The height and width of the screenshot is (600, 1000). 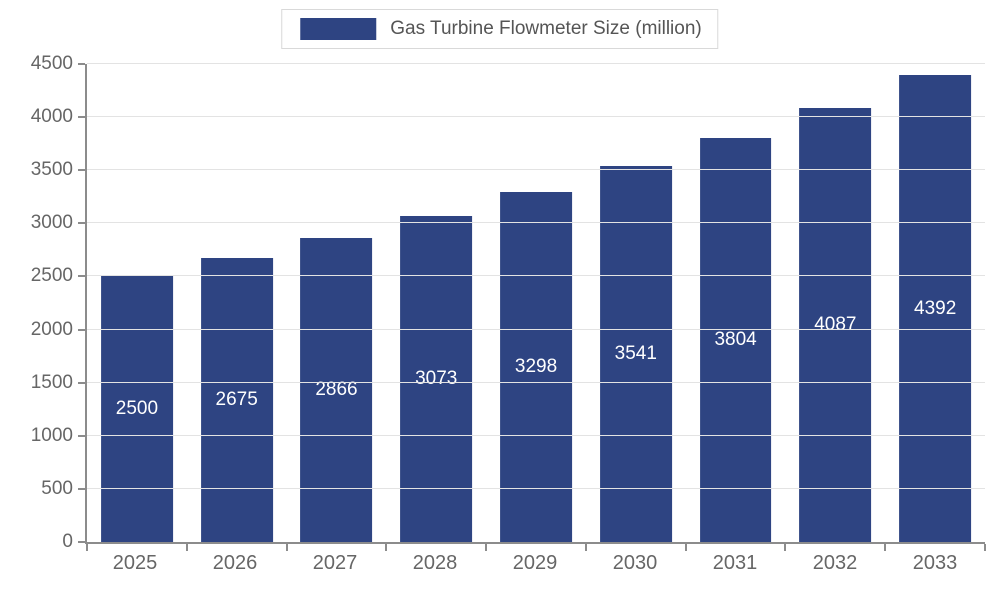 I want to click on y-axis-tick-label: 3500, so click(x=51, y=170).